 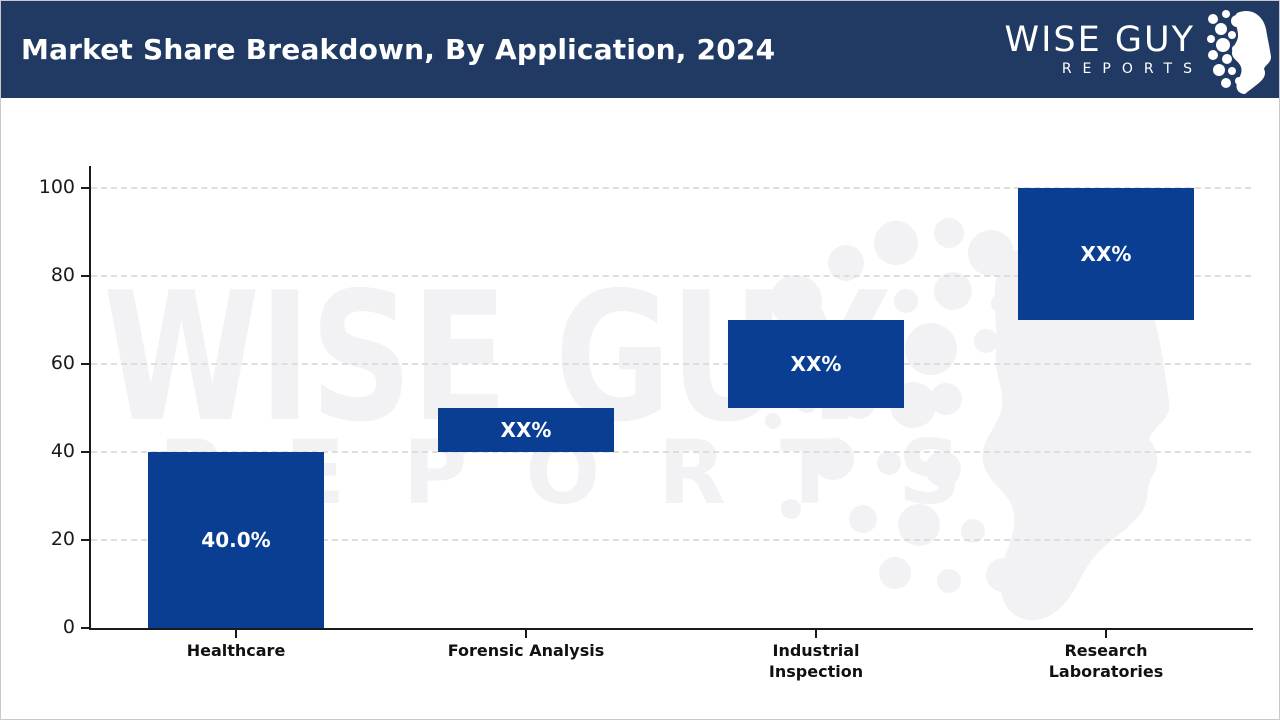 I want to click on logo-wordmark: WISE GUY, so click(x=1099, y=40).